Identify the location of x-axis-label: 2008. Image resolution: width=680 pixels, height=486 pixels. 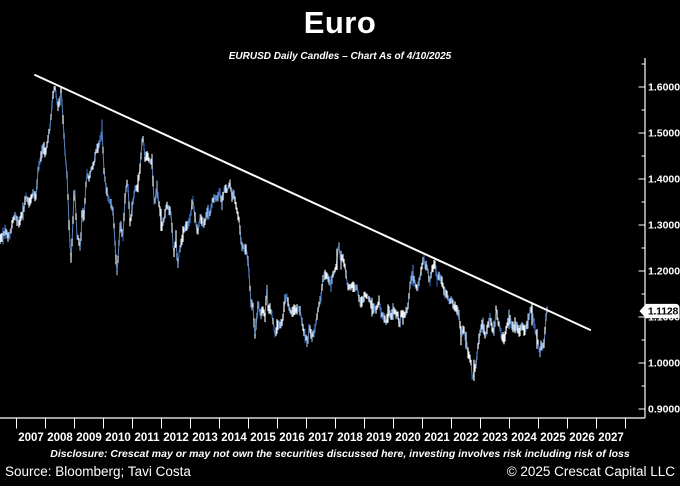
(60, 438).